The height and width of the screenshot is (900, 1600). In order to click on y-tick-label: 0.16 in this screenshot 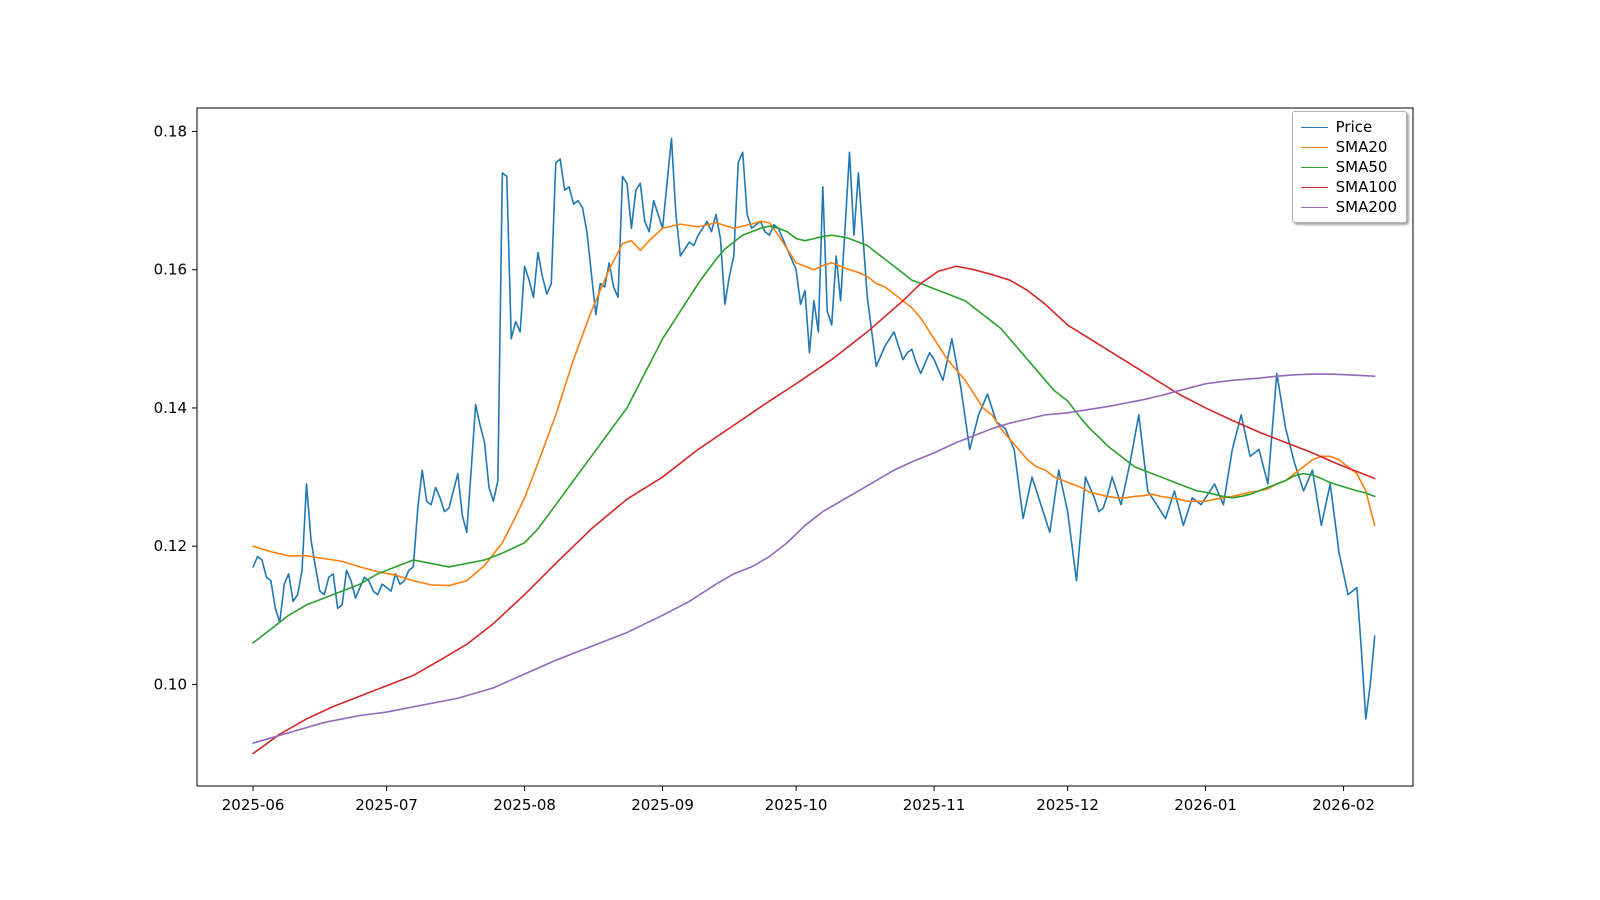, I will do `click(170, 270)`.